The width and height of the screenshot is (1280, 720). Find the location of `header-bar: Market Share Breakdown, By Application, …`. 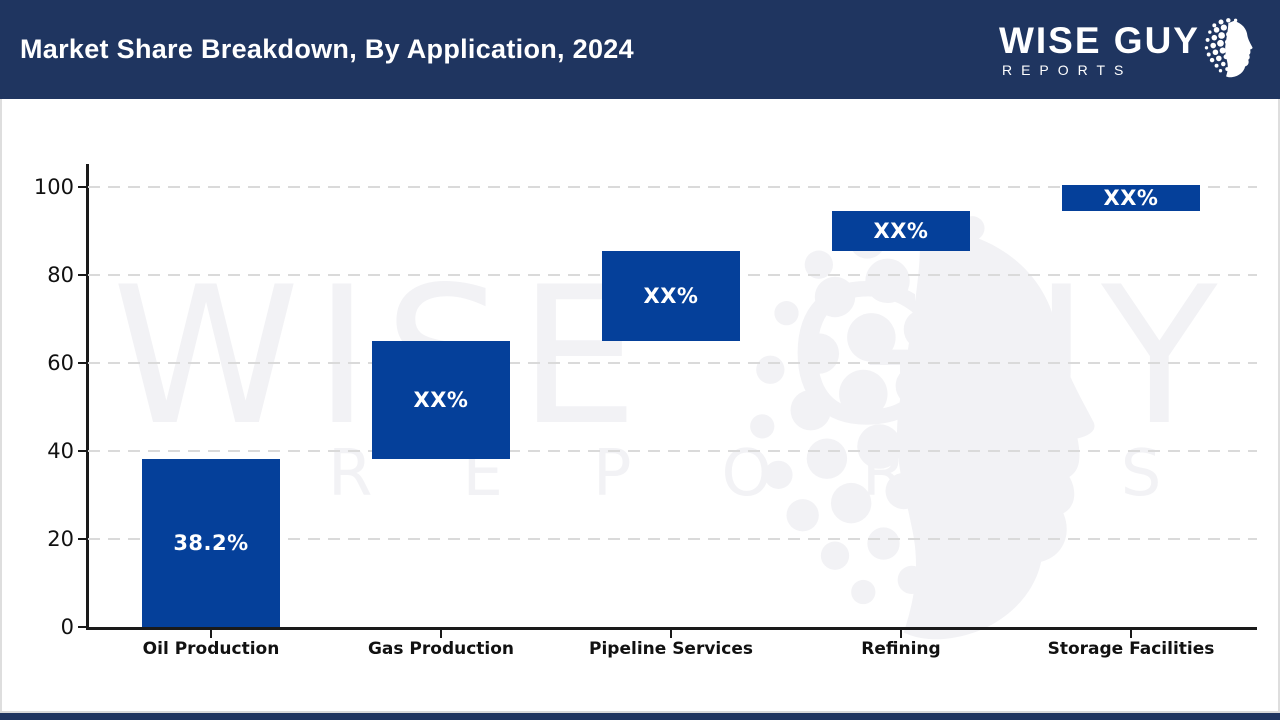

header-bar: Market Share Breakdown, By Application, … is located at coordinates (640, 49).